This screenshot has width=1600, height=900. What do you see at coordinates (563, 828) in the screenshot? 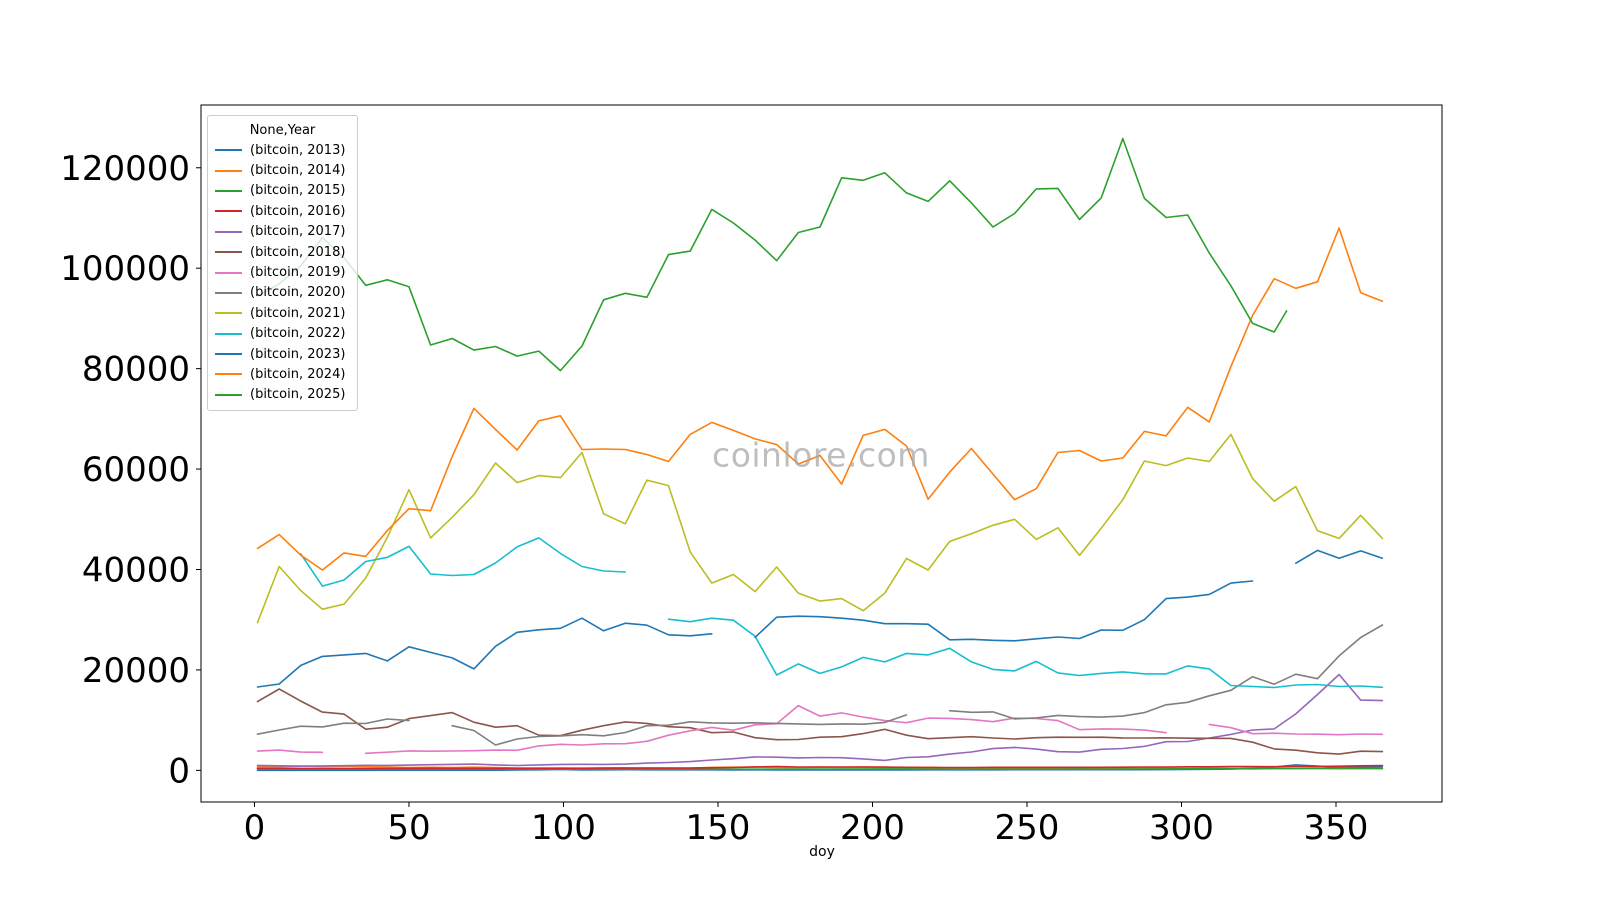
I see `x-tick-label-100: 100` at bounding box center [563, 828].